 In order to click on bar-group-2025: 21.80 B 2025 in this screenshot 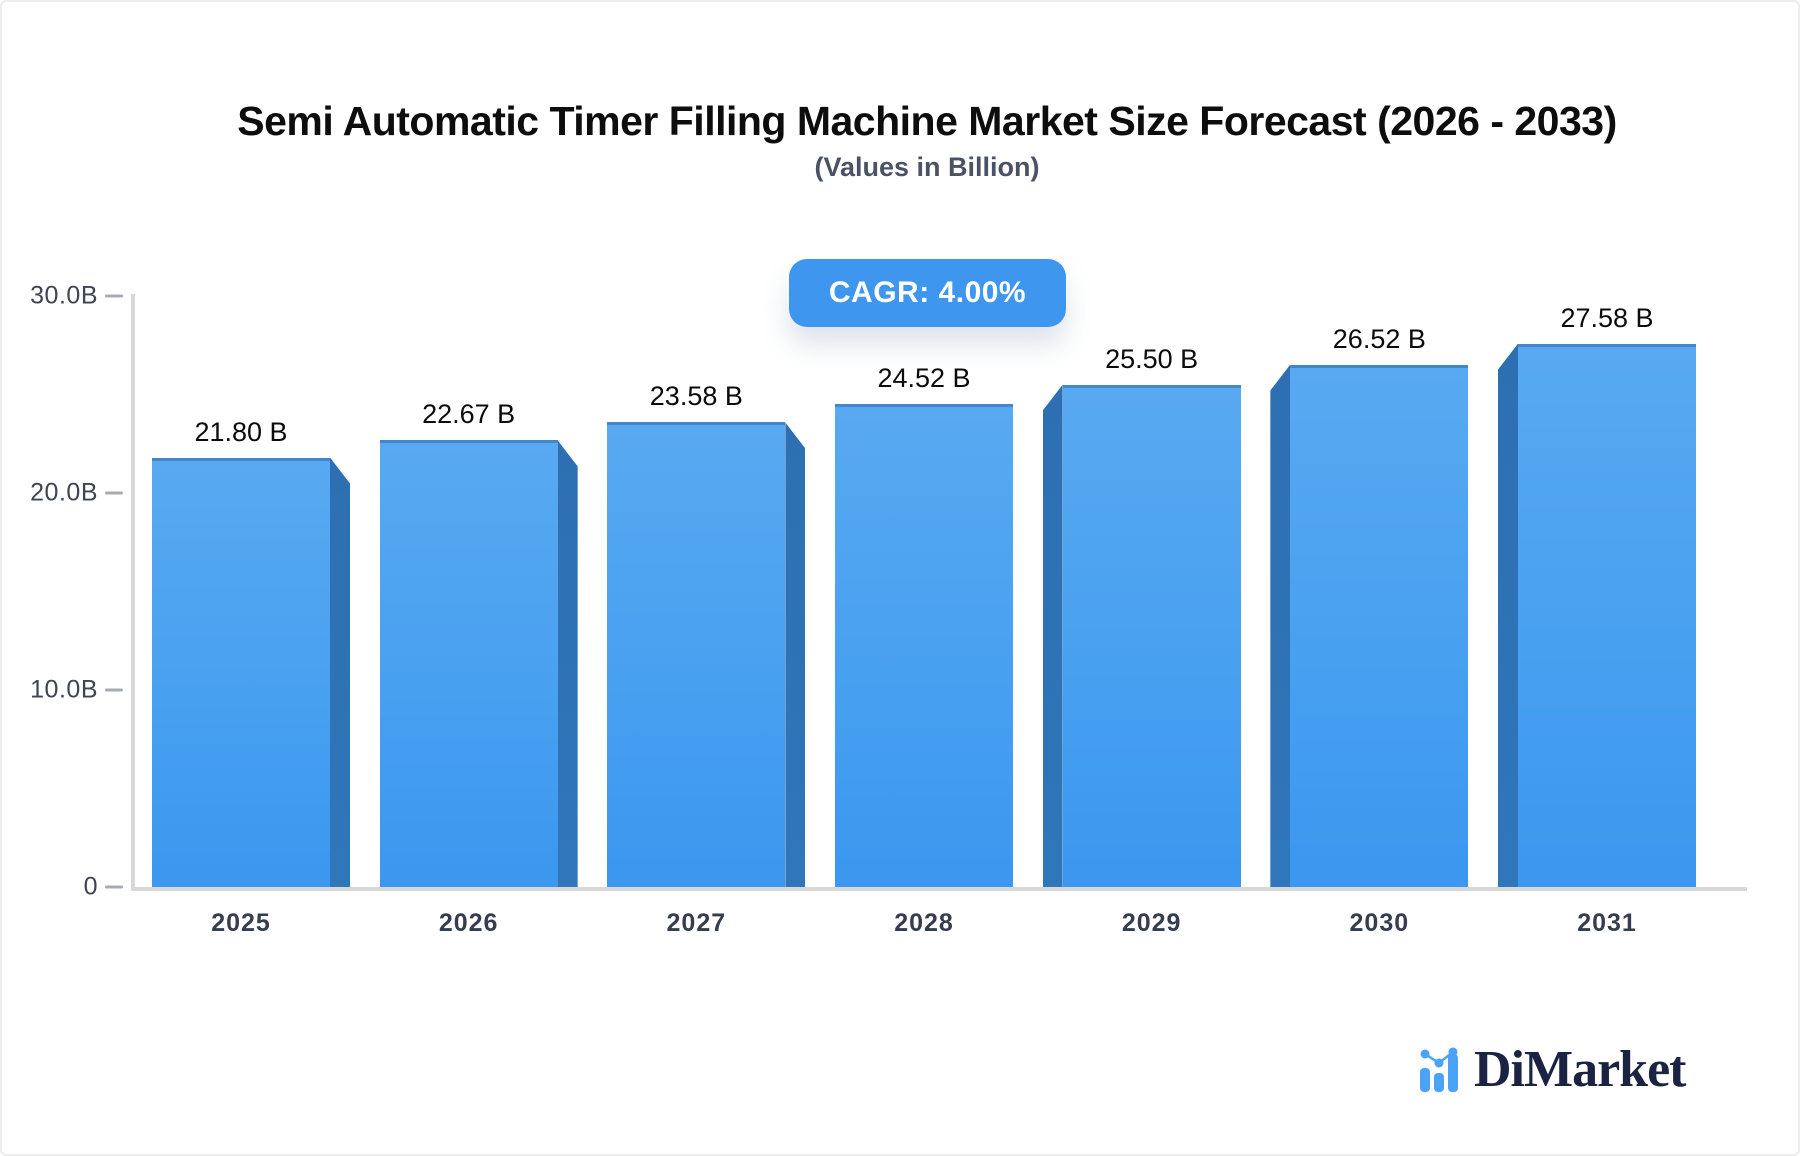, I will do `click(251, 677)`.